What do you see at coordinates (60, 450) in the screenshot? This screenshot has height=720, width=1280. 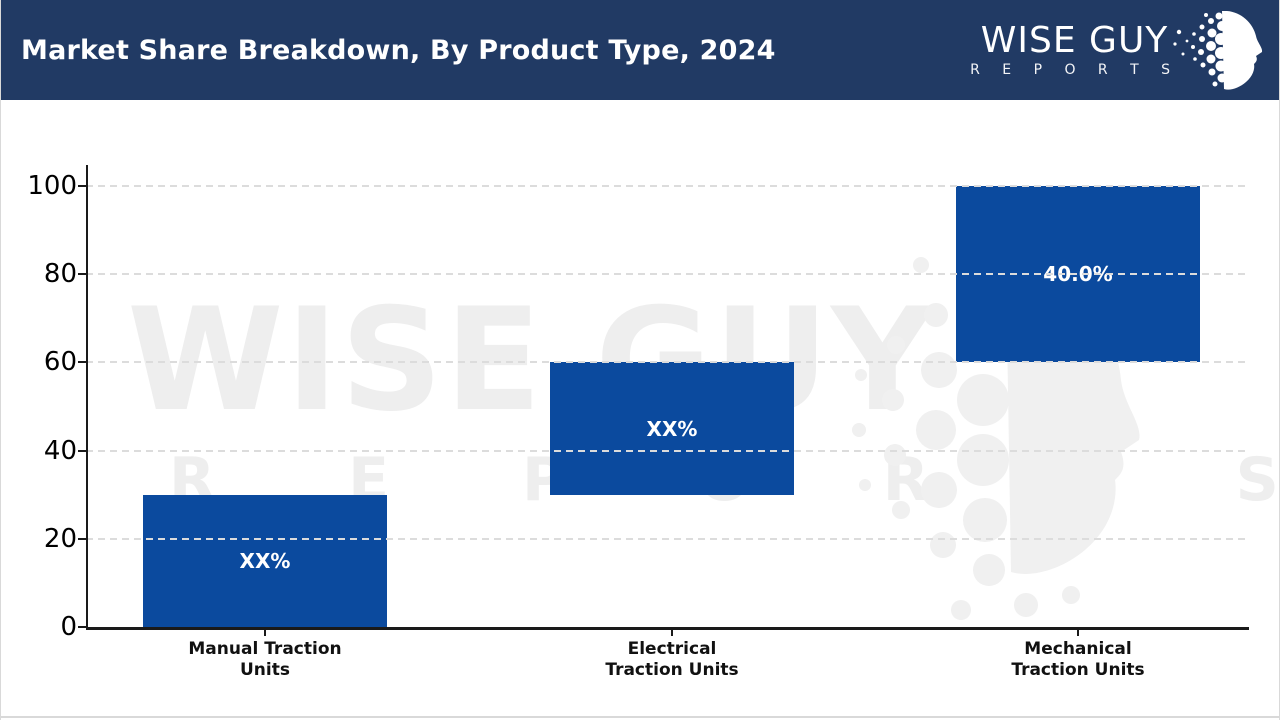 I see `y-tick-label-40: 40` at bounding box center [60, 450].